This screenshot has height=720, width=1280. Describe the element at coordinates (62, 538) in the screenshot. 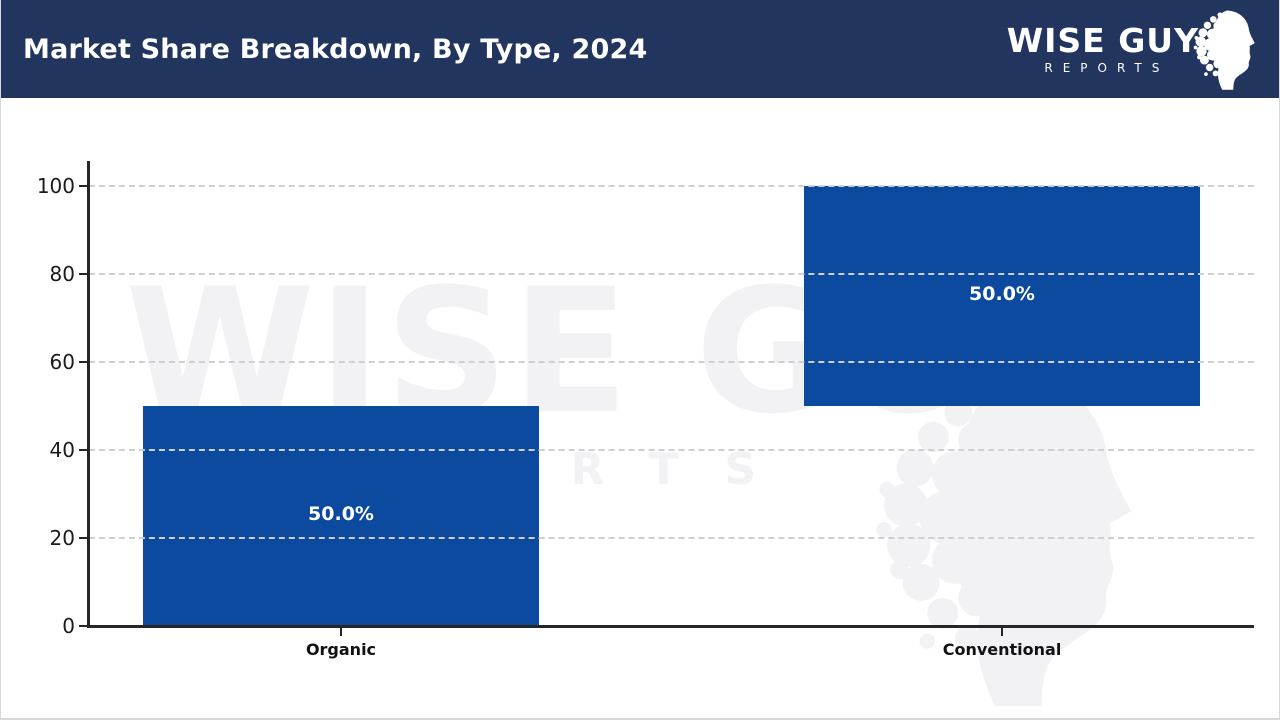

I see `y-tick-label: 20` at that location.